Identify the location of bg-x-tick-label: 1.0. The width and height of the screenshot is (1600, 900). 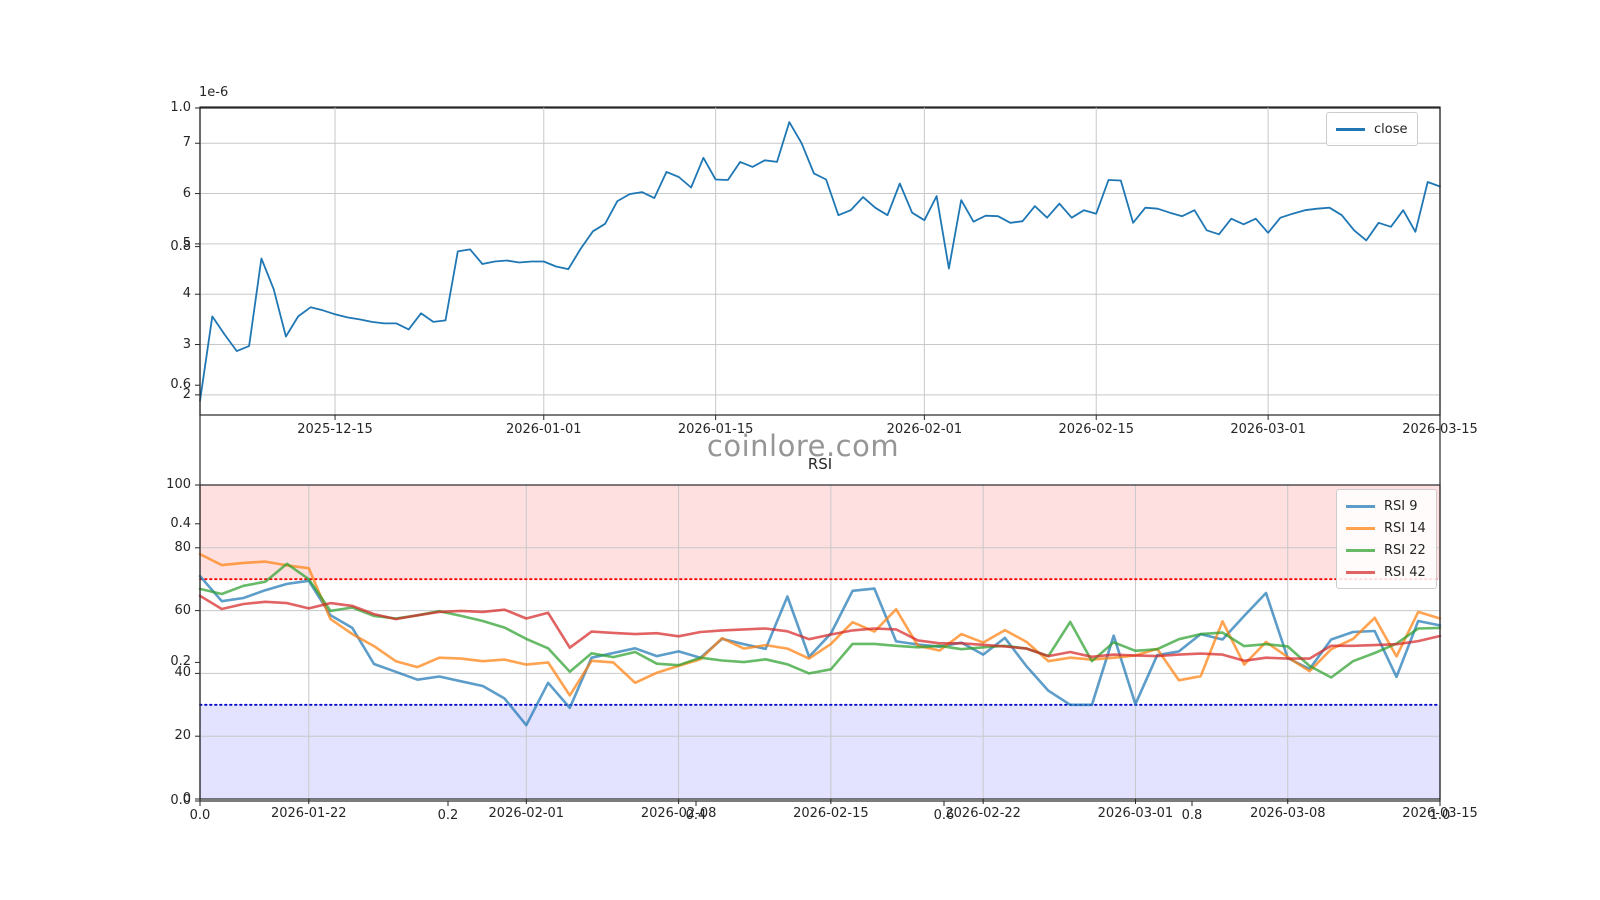
(1440, 815).